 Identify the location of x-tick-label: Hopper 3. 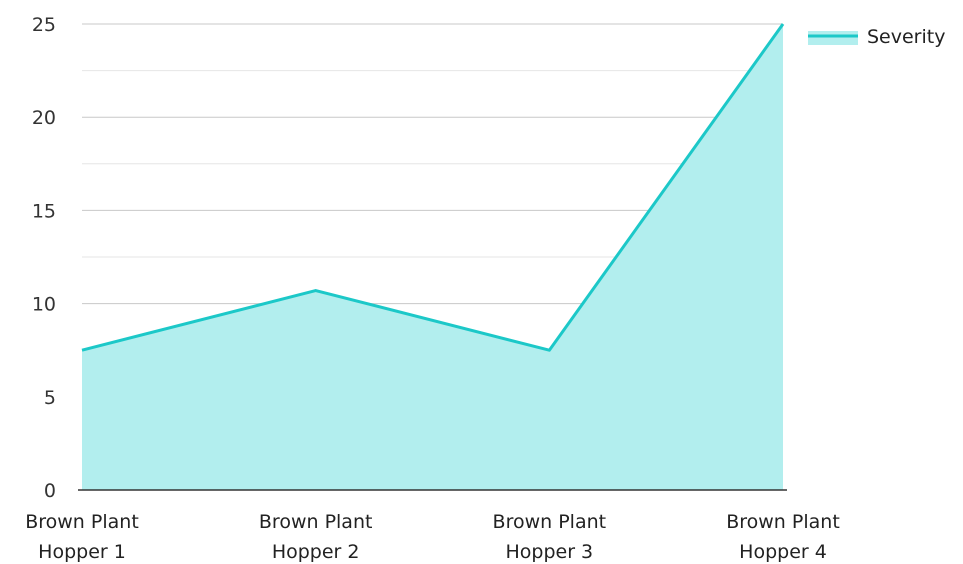
(549, 552).